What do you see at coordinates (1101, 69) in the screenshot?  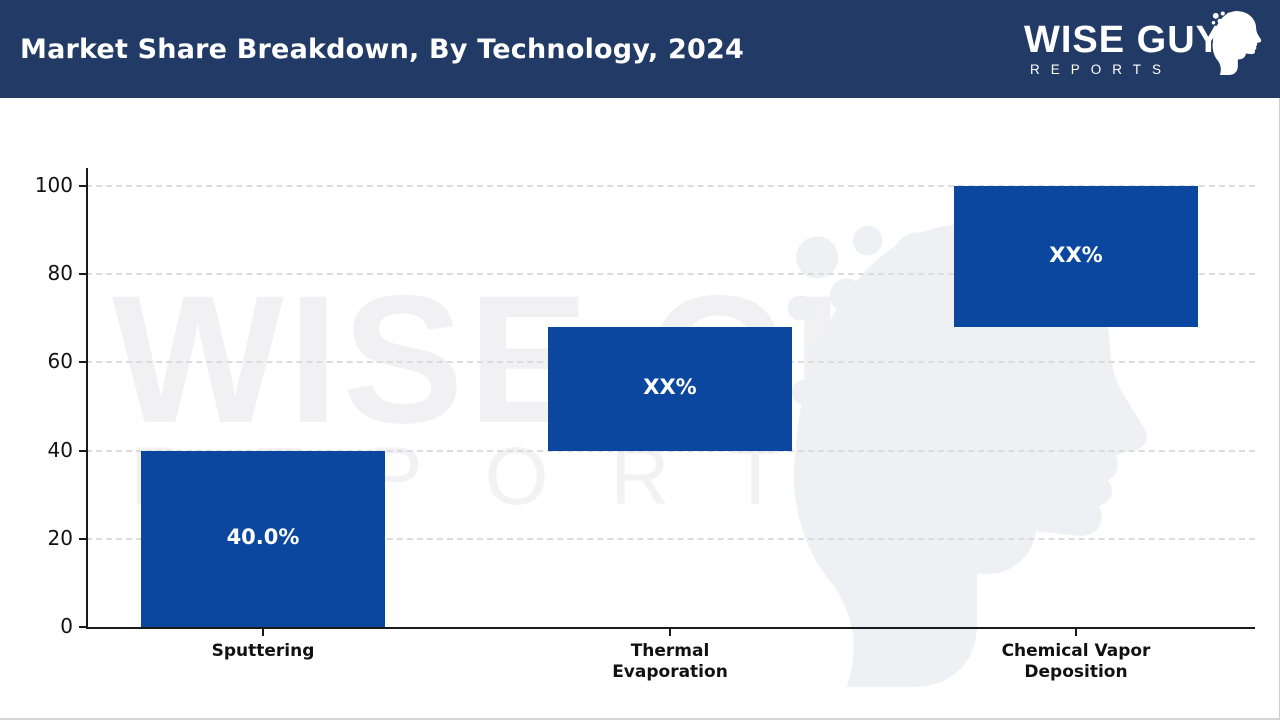 I see `logo-subtext: REPORTS` at bounding box center [1101, 69].